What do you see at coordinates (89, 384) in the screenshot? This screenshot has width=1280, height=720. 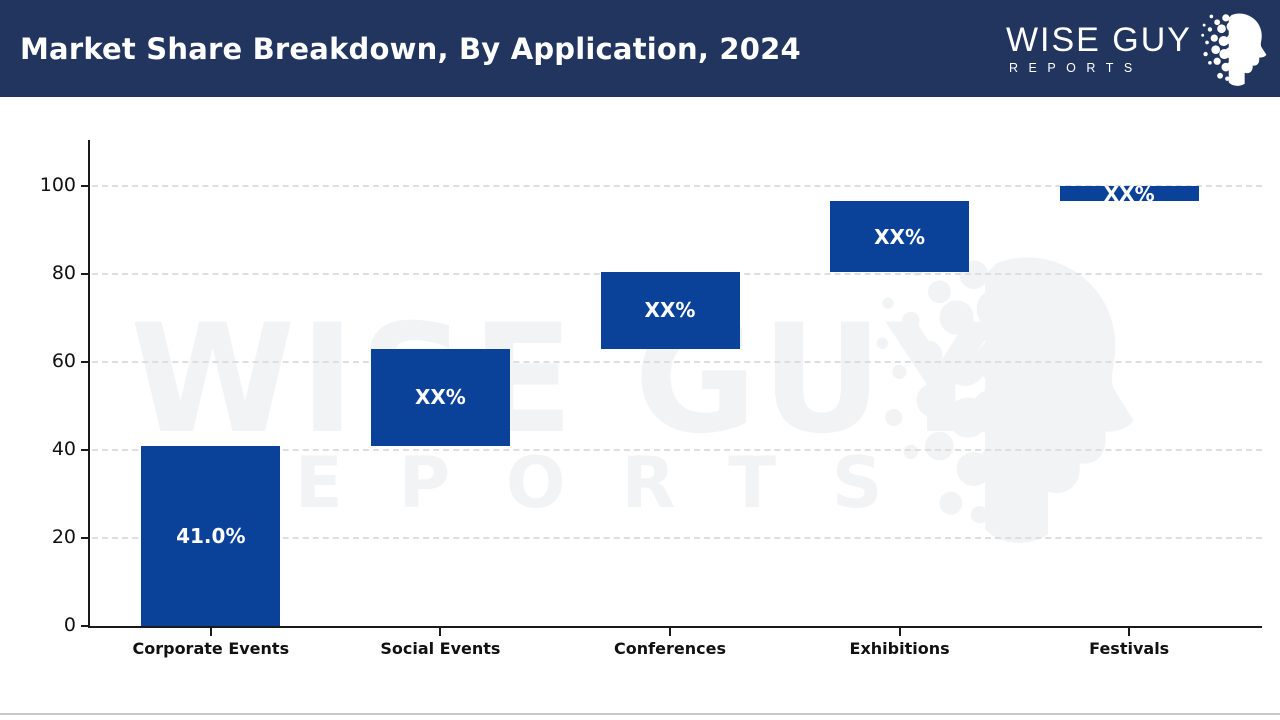 I see `y-axis-line` at bounding box center [89, 384].